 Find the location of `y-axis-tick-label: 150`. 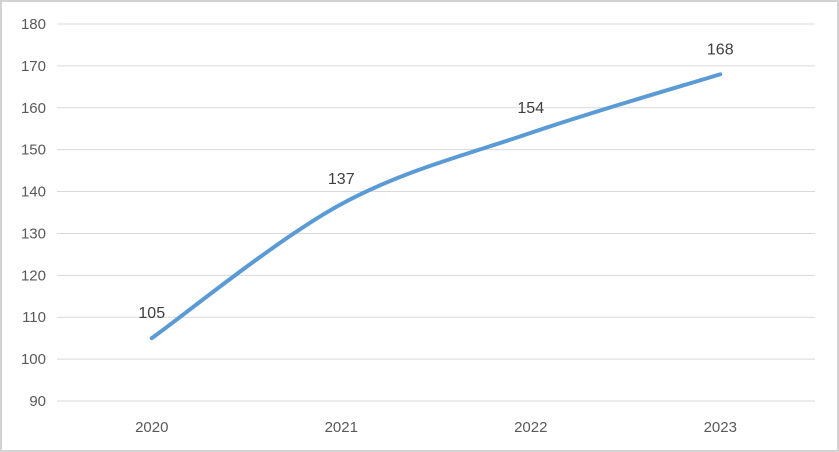

y-axis-tick-label: 150 is located at coordinates (33, 150).